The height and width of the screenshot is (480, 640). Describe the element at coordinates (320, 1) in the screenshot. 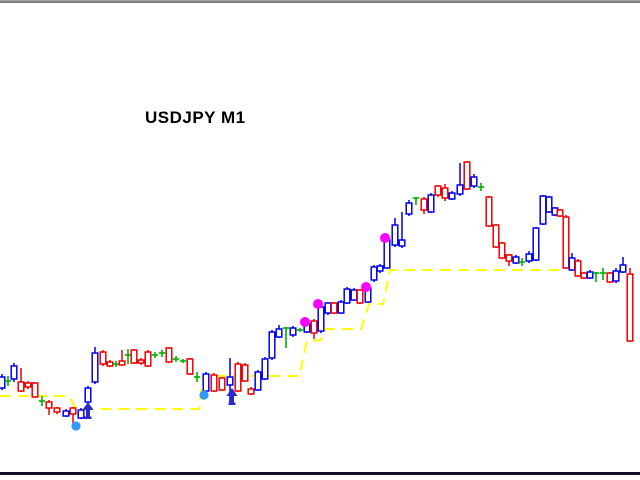

I see `window-top-border` at that location.